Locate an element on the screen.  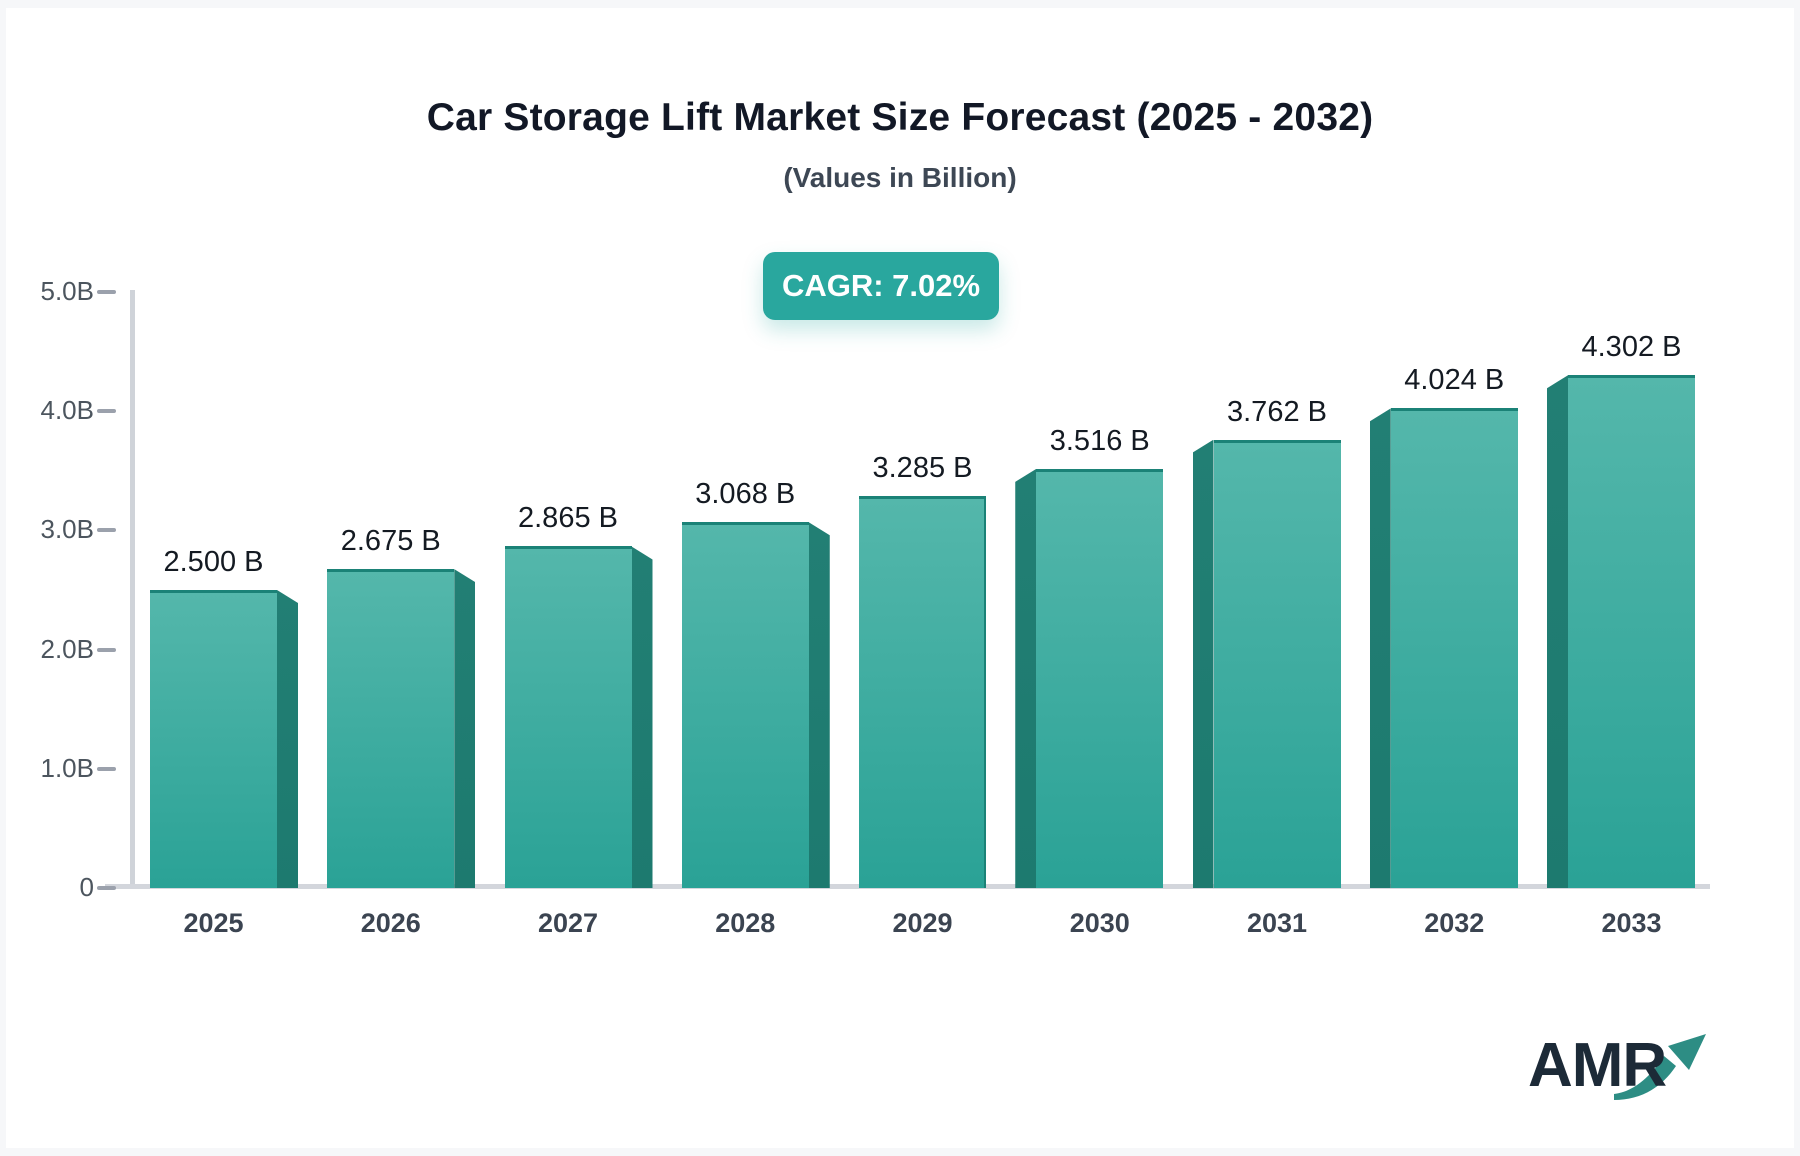
y-tick-label: 1.0B is located at coordinates (67, 767).